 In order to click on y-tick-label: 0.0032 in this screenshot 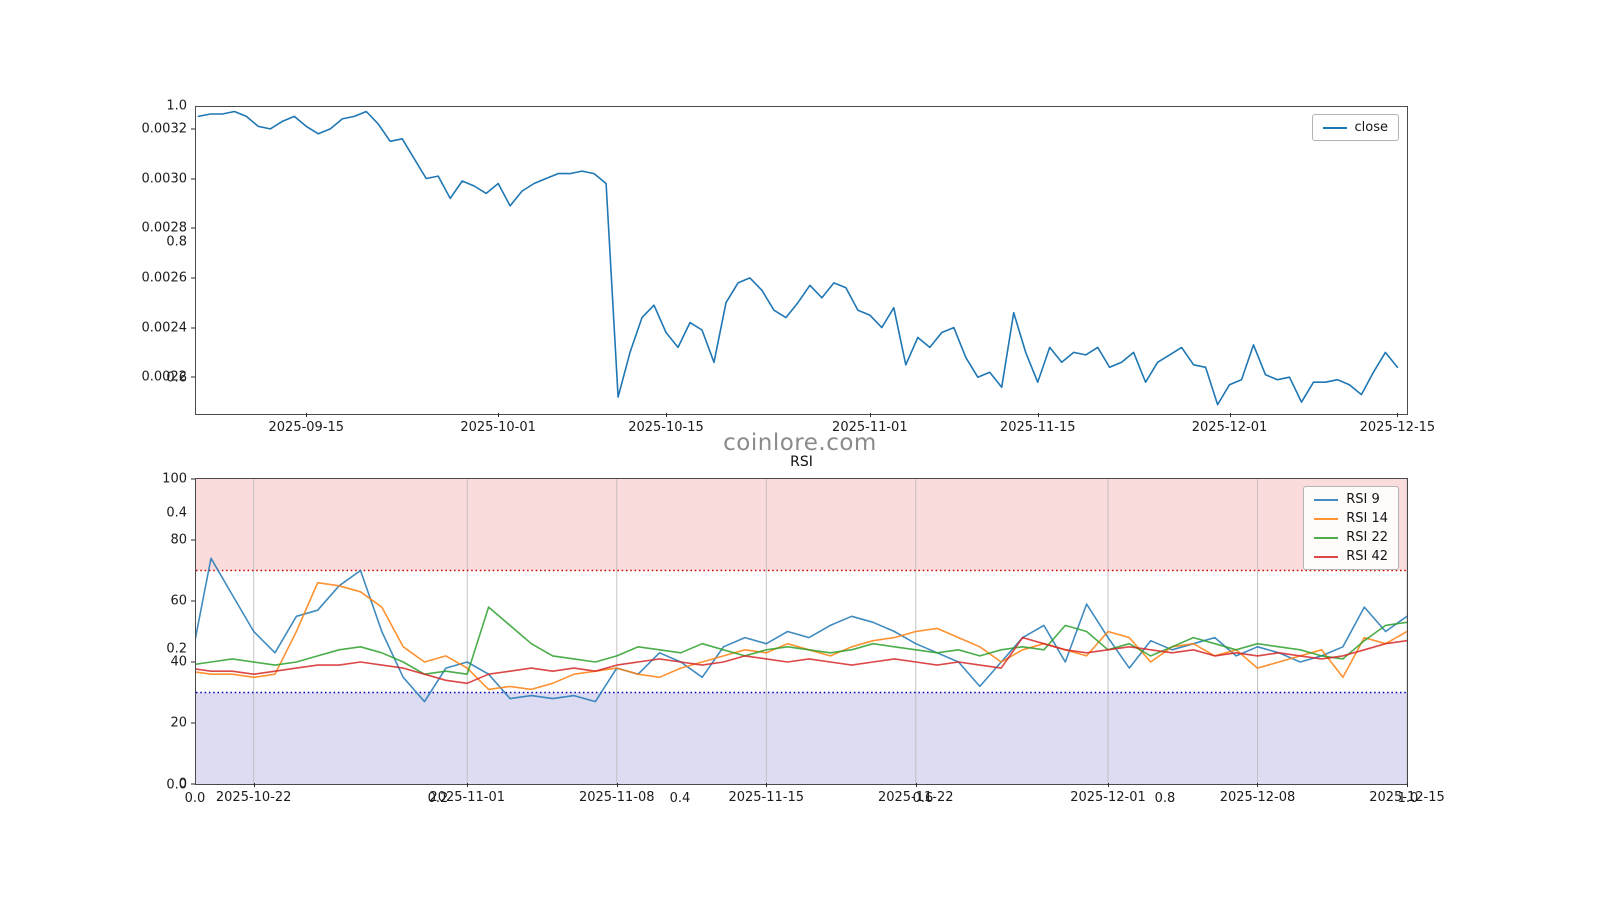, I will do `click(164, 129)`.